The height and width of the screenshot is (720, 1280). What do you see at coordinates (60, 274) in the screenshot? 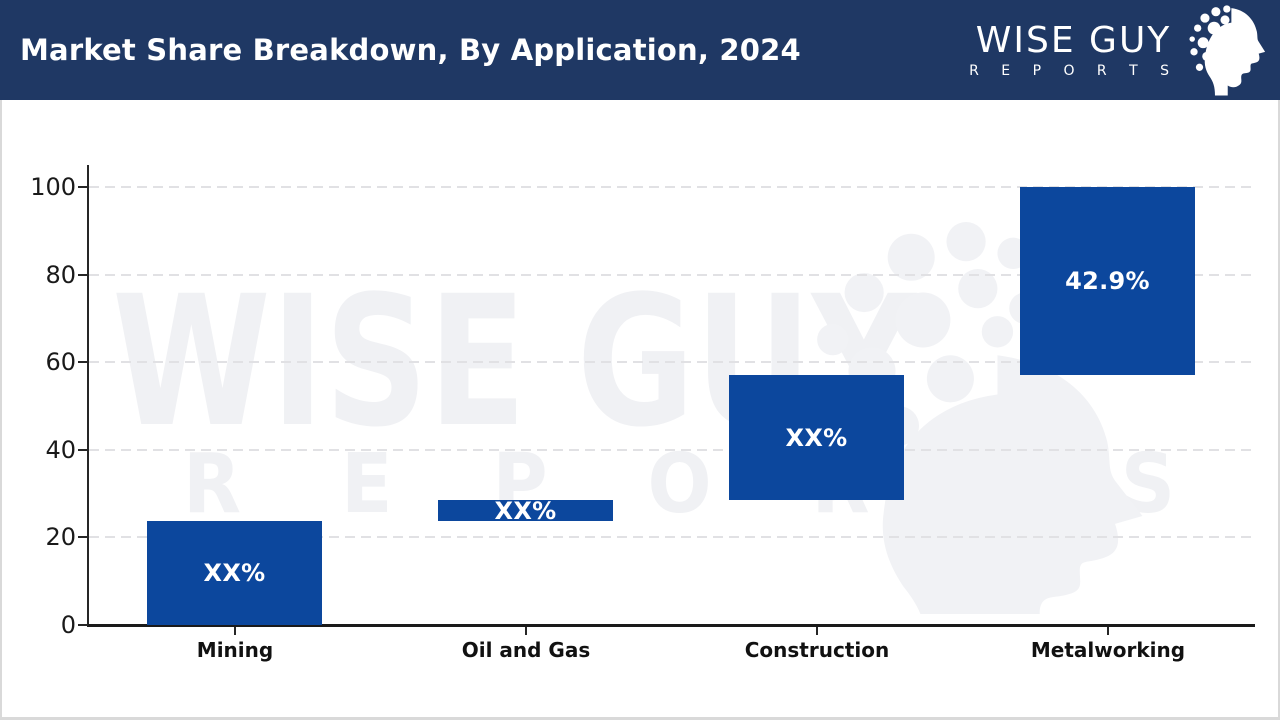
I see `y-tick-label: 80` at bounding box center [60, 274].